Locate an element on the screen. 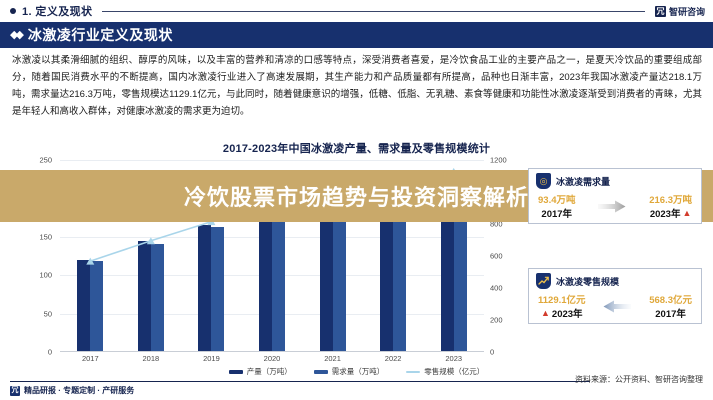 The height and width of the screenshot is (400, 713). info-card-right-stat: 568.3亿元 2017年 is located at coordinates (670, 306).